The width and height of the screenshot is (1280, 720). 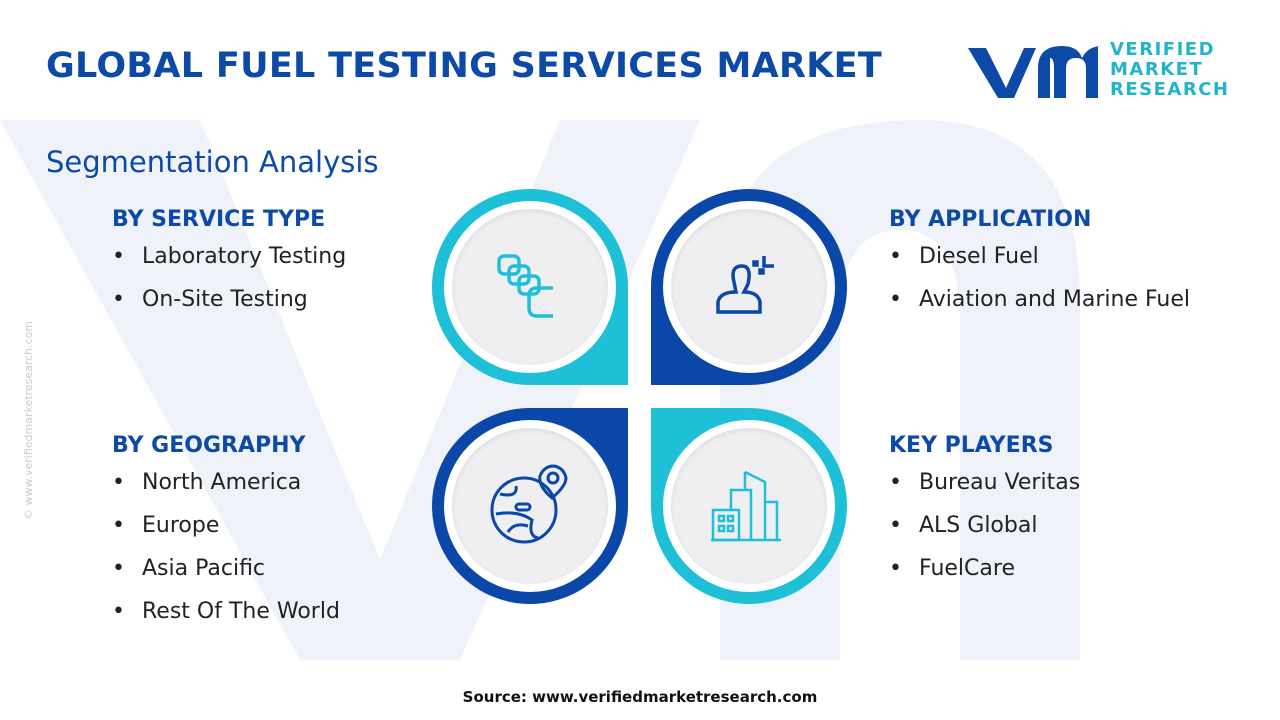 What do you see at coordinates (746, 506) in the screenshot?
I see `buildings-icon` at bounding box center [746, 506].